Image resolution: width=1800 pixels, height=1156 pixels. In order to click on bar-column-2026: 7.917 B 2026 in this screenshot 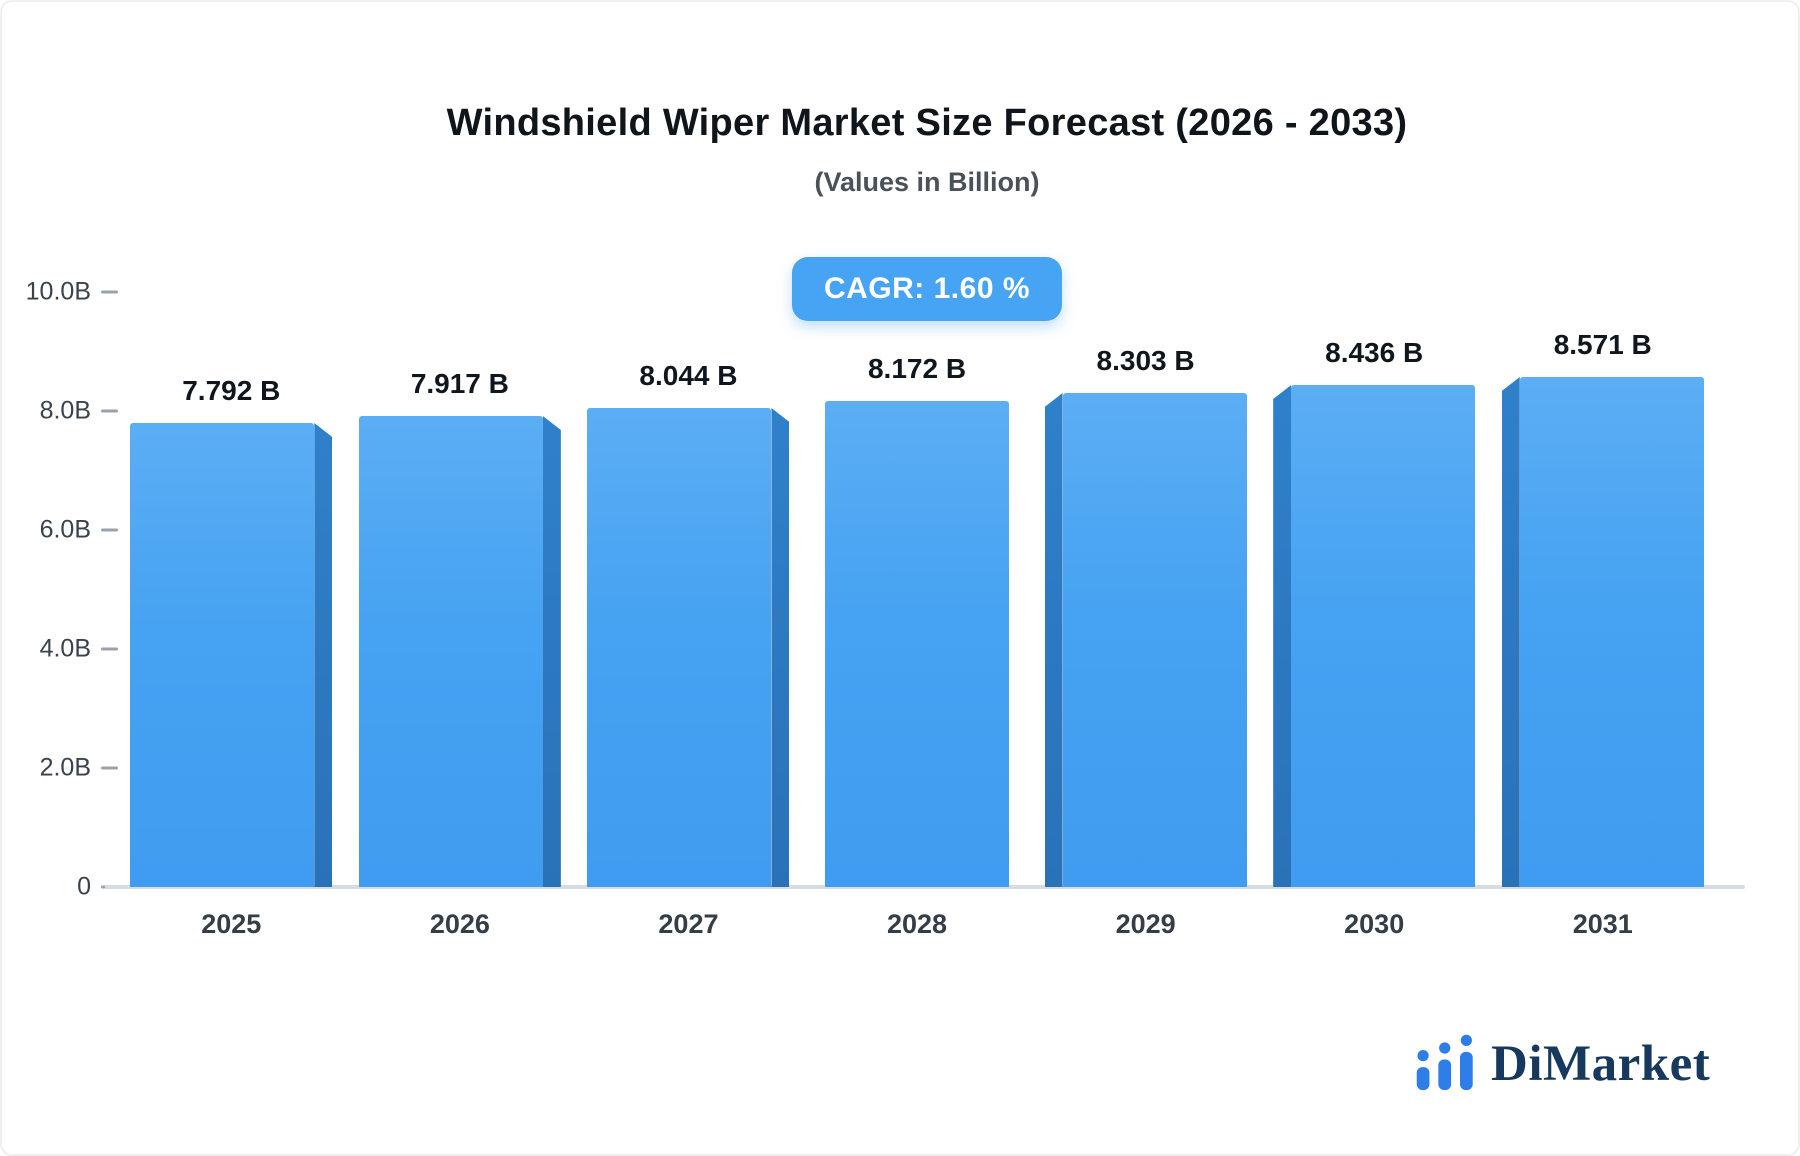, I will do `click(460, 615)`.